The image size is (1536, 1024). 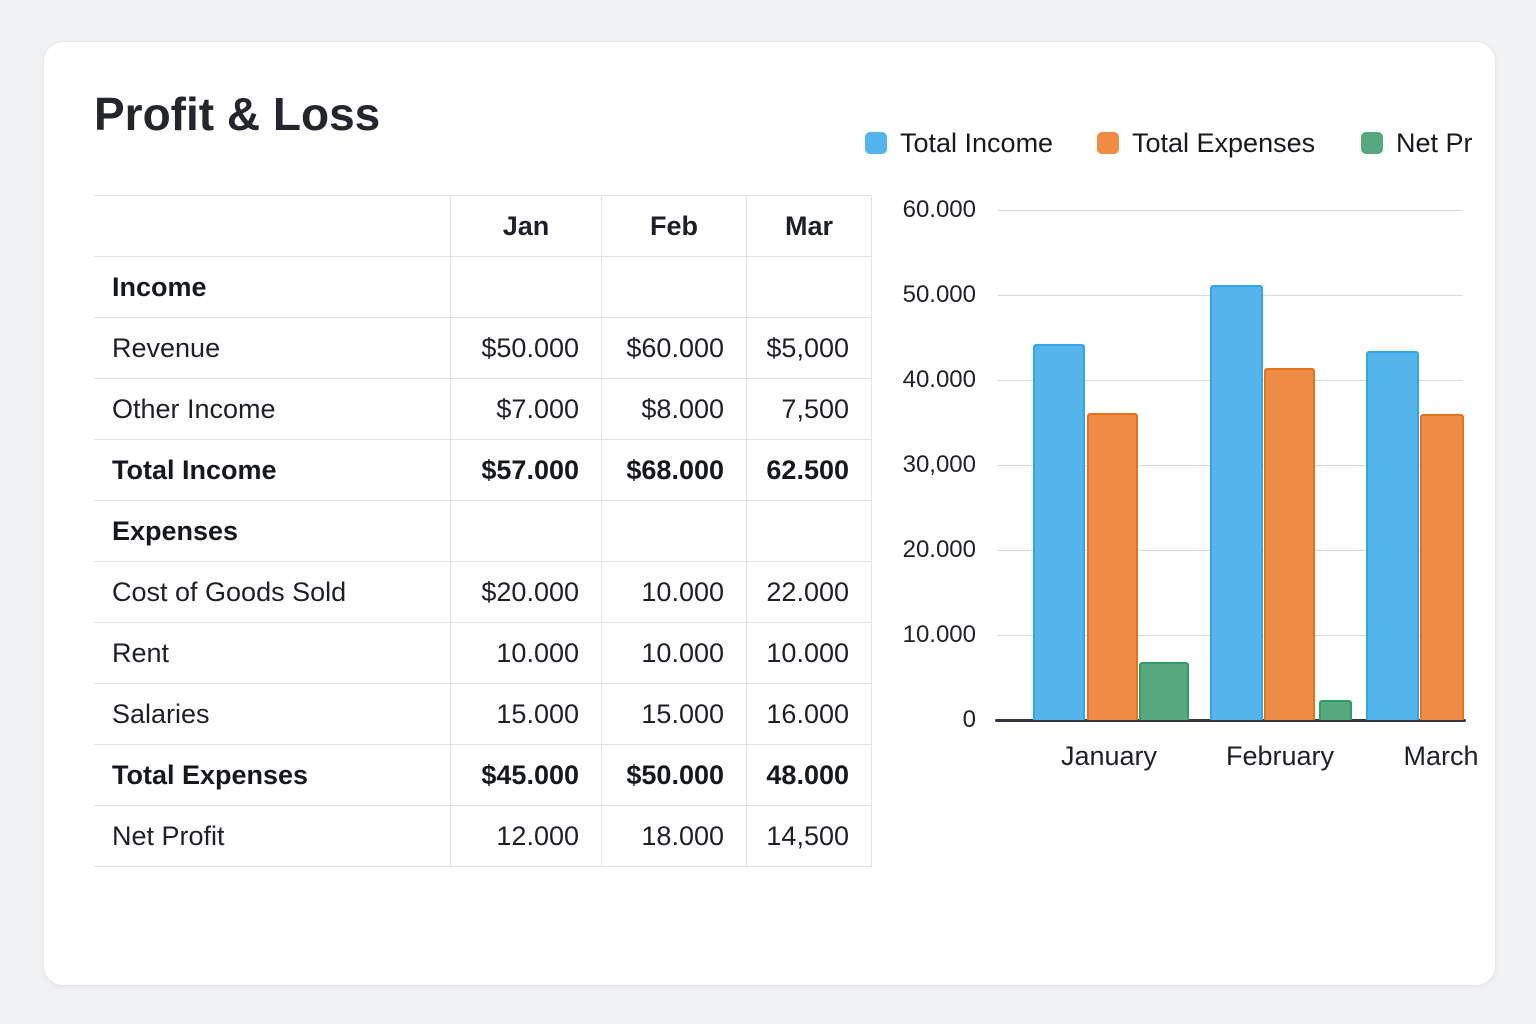 I want to click on cell-value: 14,500, so click(x=809, y=836).